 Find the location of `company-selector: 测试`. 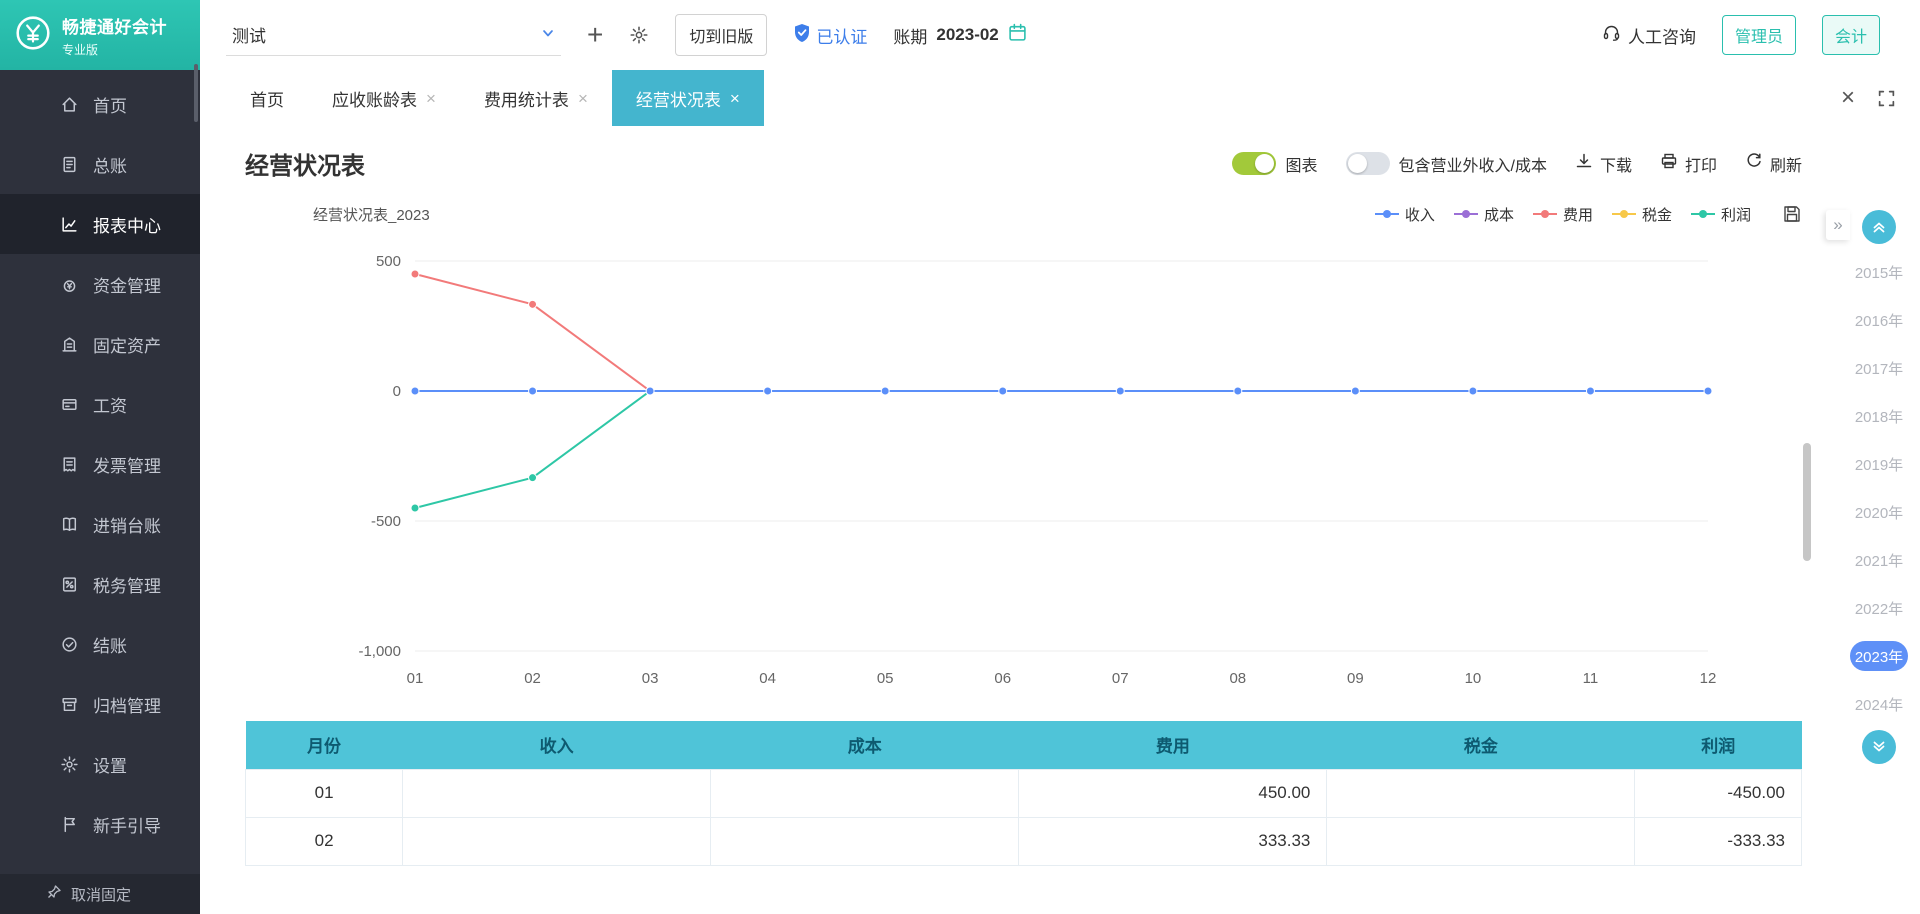

company-selector: 测试 is located at coordinates (393, 35).